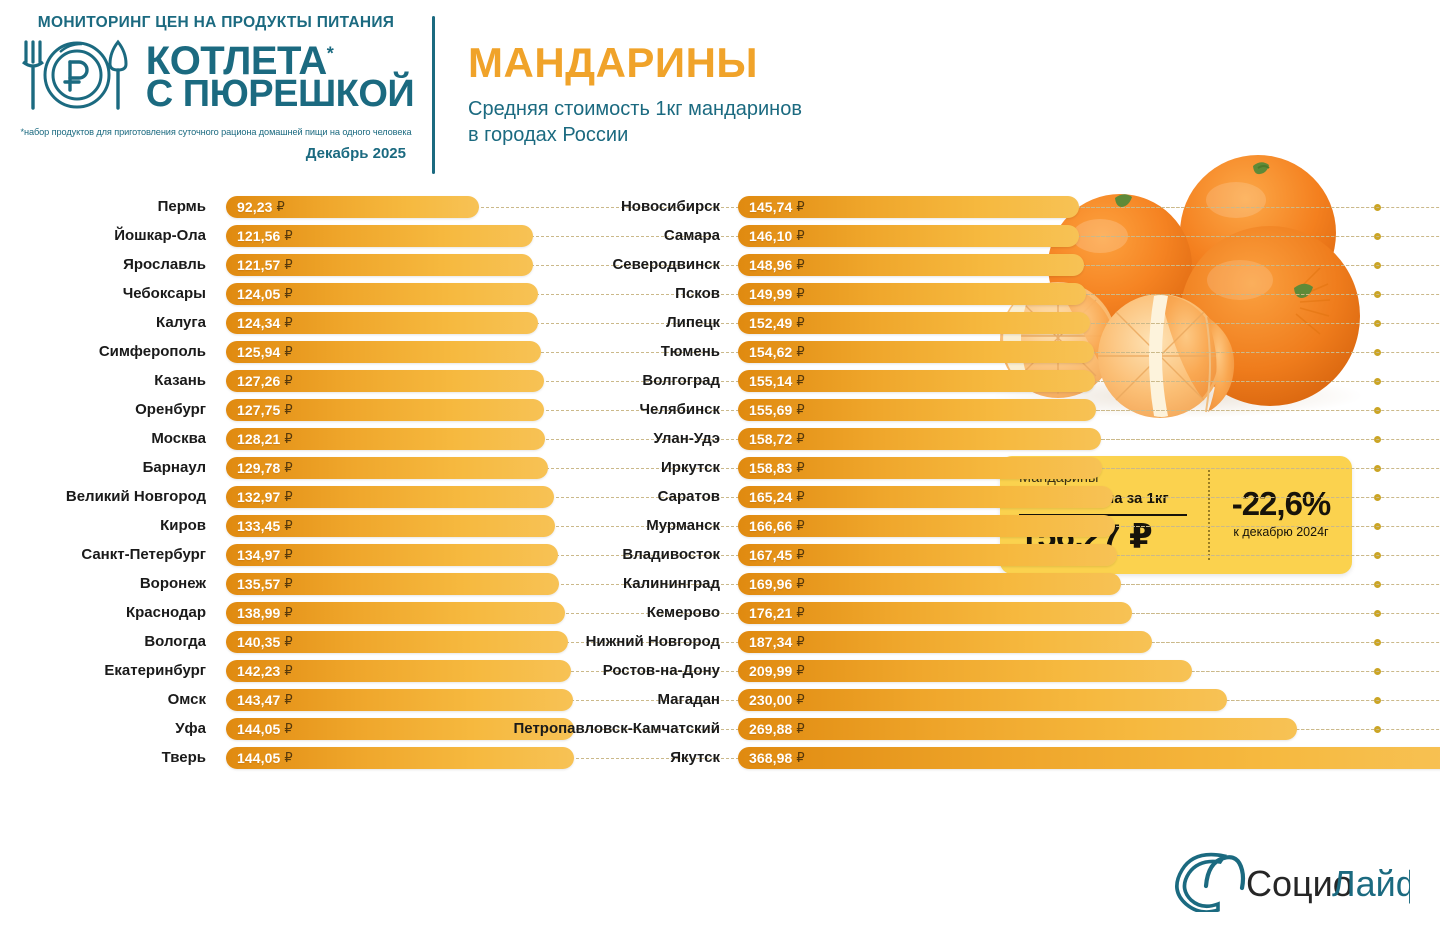 The width and height of the screenshot is (1440, 946). Describe the element at coordinates (929, 529) in the screenshot. I see `chart-row: Мурманск 166,66 ₽` at that location.